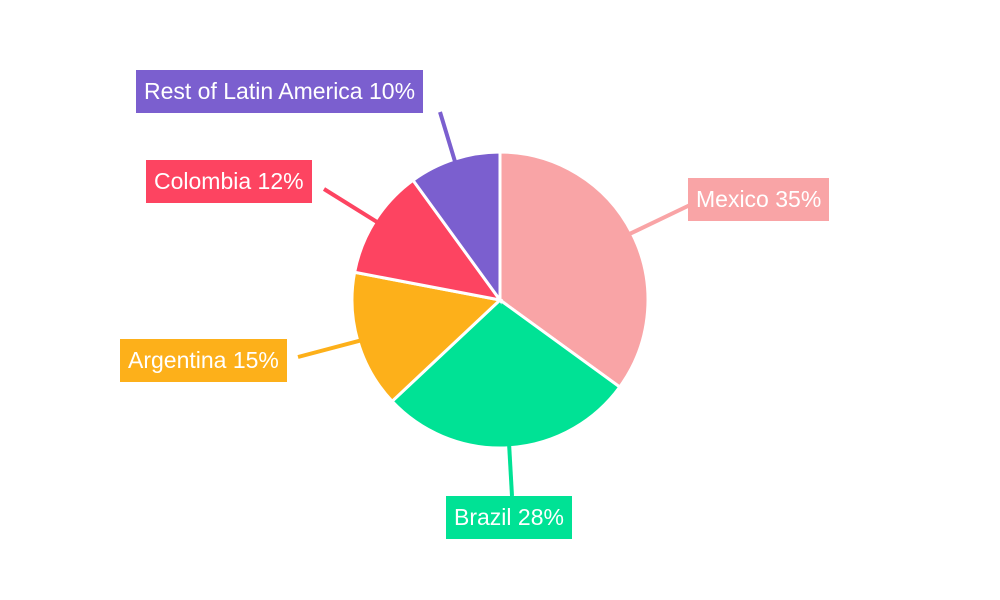  Describe the element at coordinates (509, 517) in the screenshot. I see `label-brazil: Brazil 28%` at that location.